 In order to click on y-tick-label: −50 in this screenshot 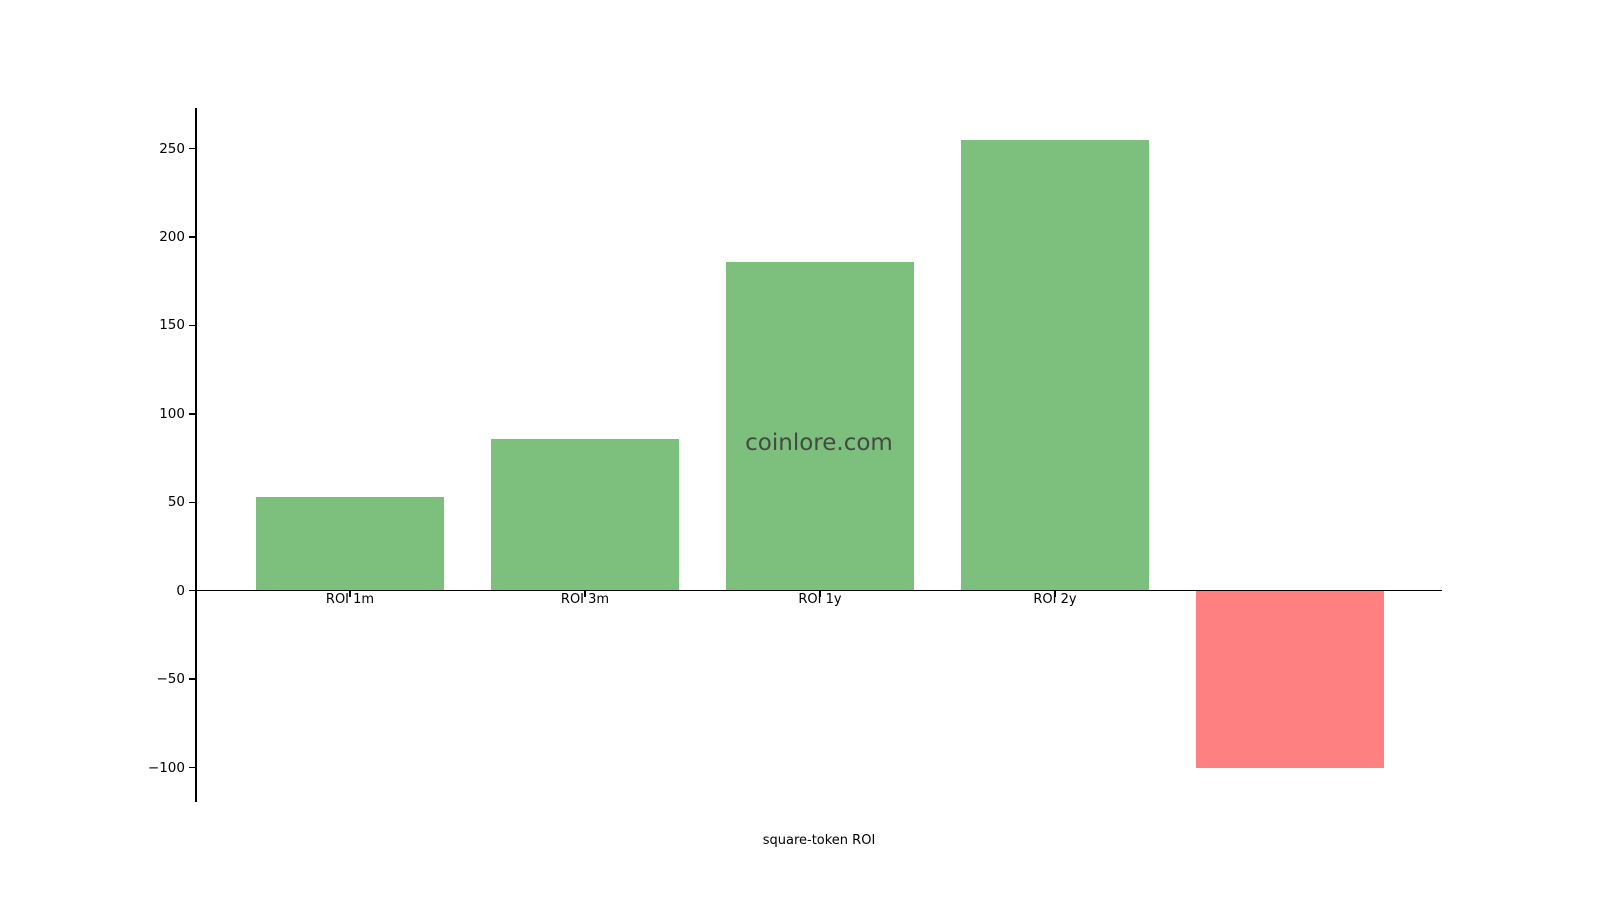, I will do `click(171, 679)`.